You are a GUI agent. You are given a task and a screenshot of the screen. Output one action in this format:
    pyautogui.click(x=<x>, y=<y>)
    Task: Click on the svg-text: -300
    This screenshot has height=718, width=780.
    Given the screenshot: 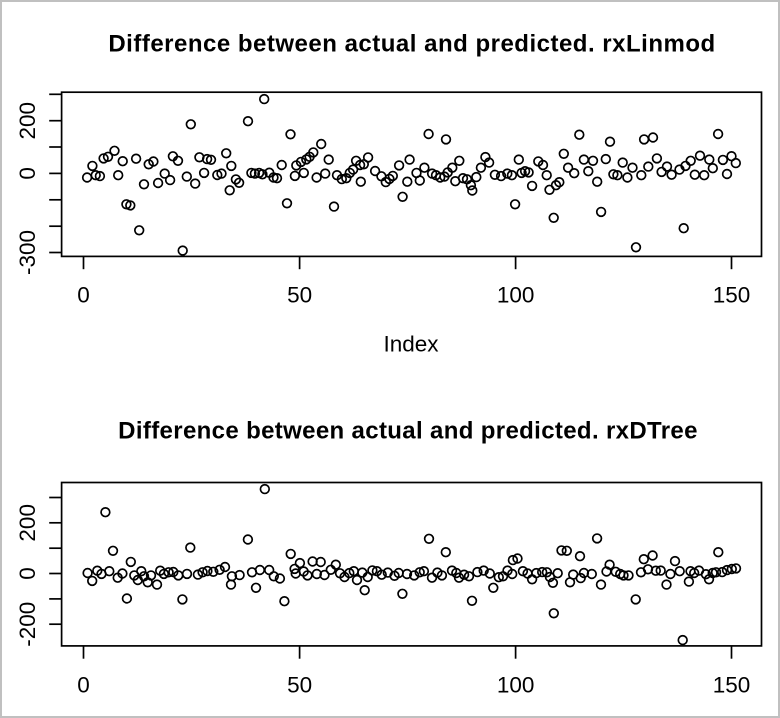 What is the action you would take?
    pyautogui.click(x=27, y=252)
    